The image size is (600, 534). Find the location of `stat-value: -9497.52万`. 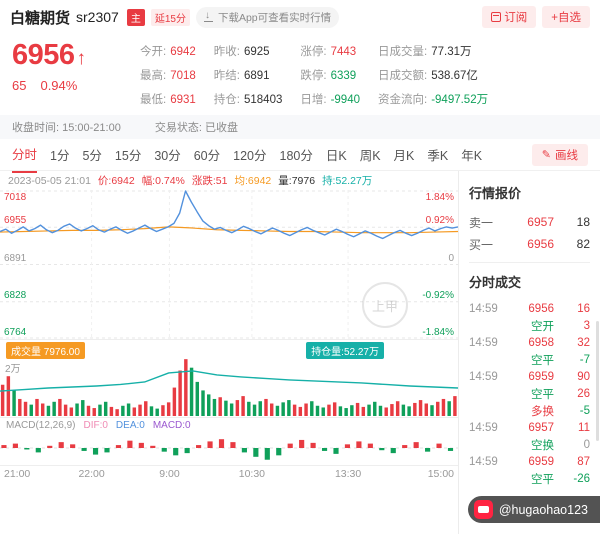

stat-value: -9497.52万 is located at coordinates (460, 100).